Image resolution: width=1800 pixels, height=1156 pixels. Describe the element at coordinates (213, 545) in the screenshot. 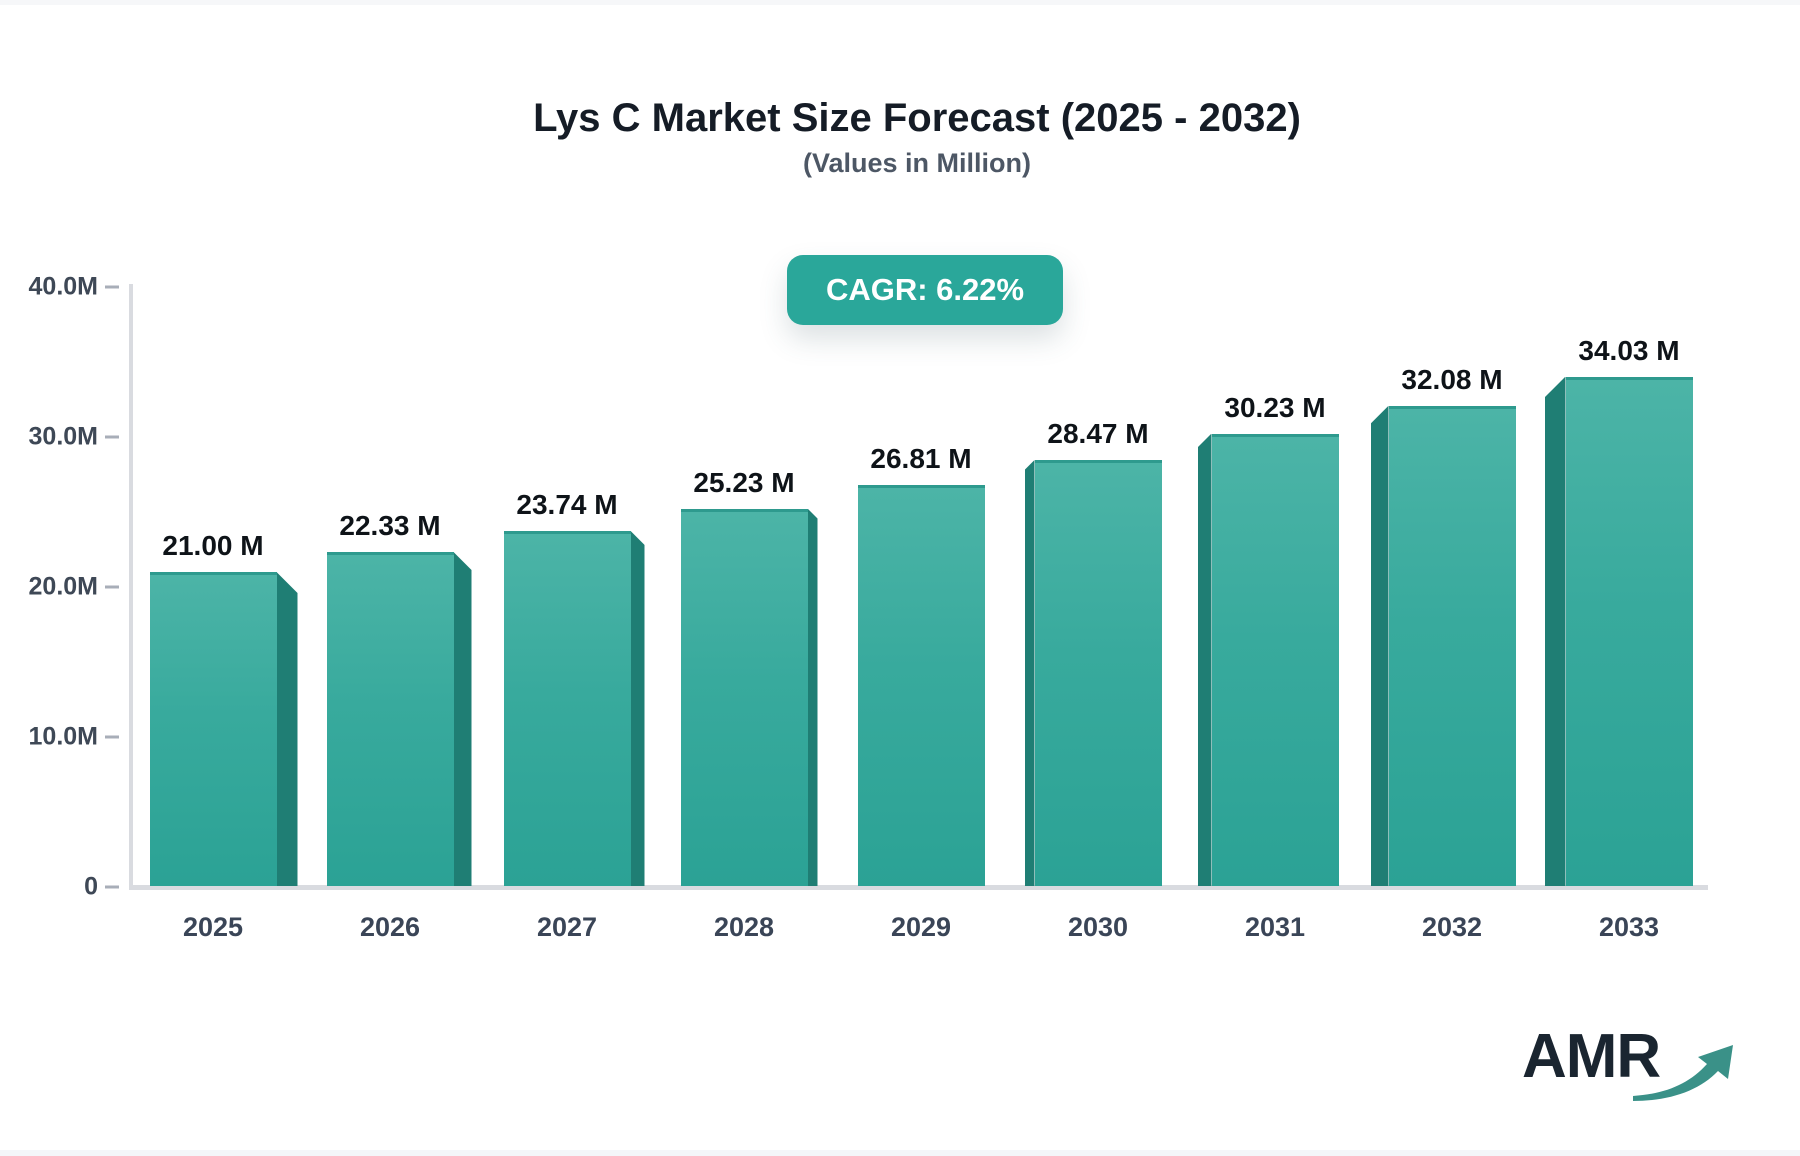

I see `bar-value-label: 21.00 M` at that location.